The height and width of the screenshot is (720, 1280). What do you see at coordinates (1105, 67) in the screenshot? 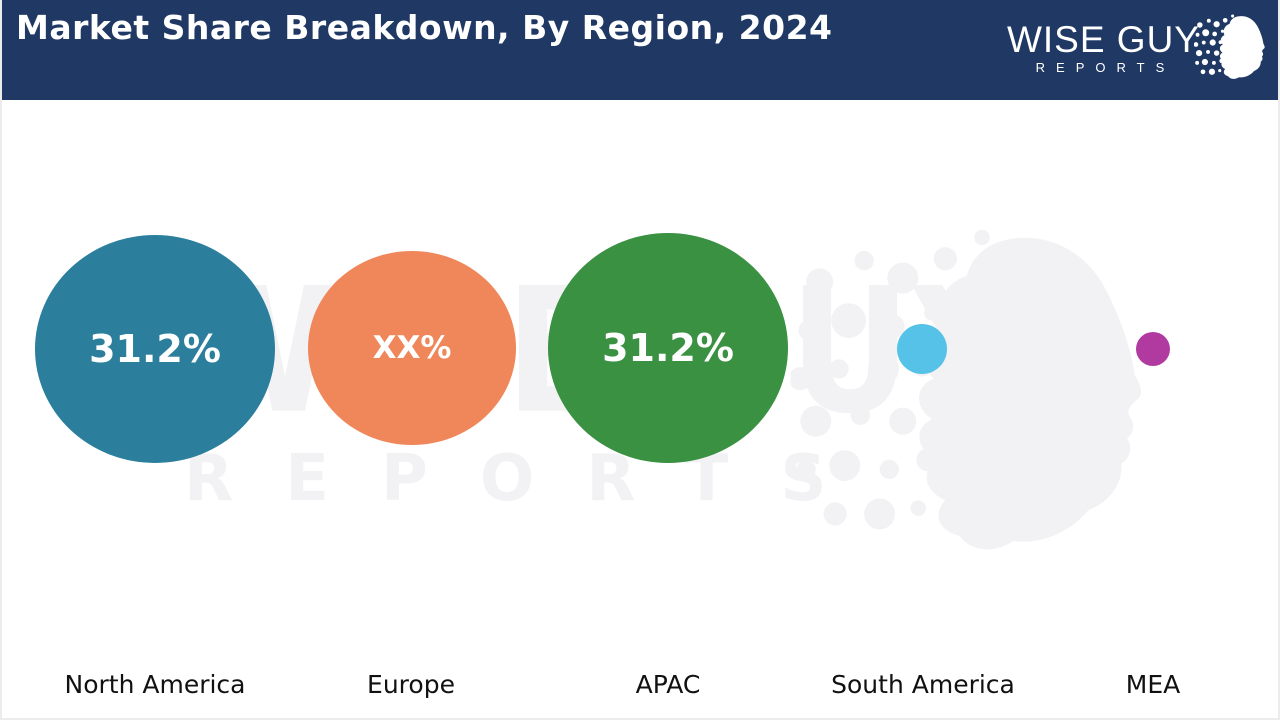
I see `logo-subtitle: REPORTS` at bounding box center [1105, 67].